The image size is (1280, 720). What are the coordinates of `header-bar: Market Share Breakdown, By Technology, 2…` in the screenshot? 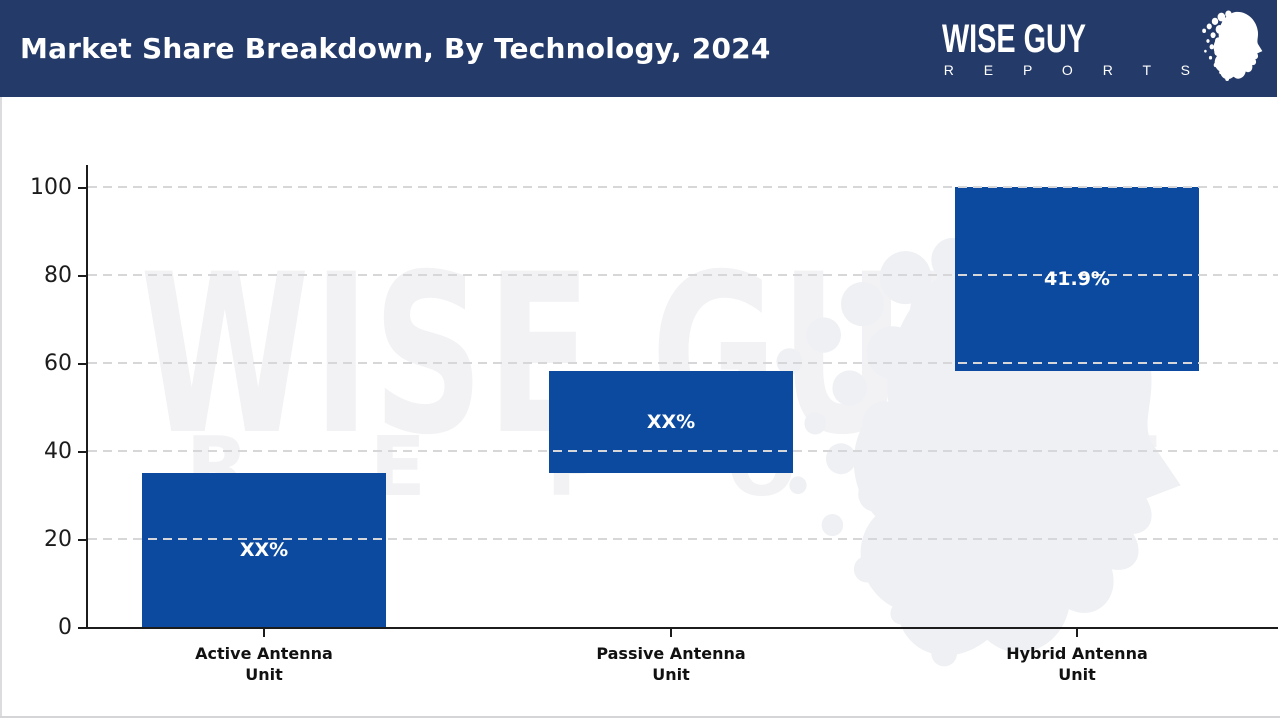 It's located at (638, 48).